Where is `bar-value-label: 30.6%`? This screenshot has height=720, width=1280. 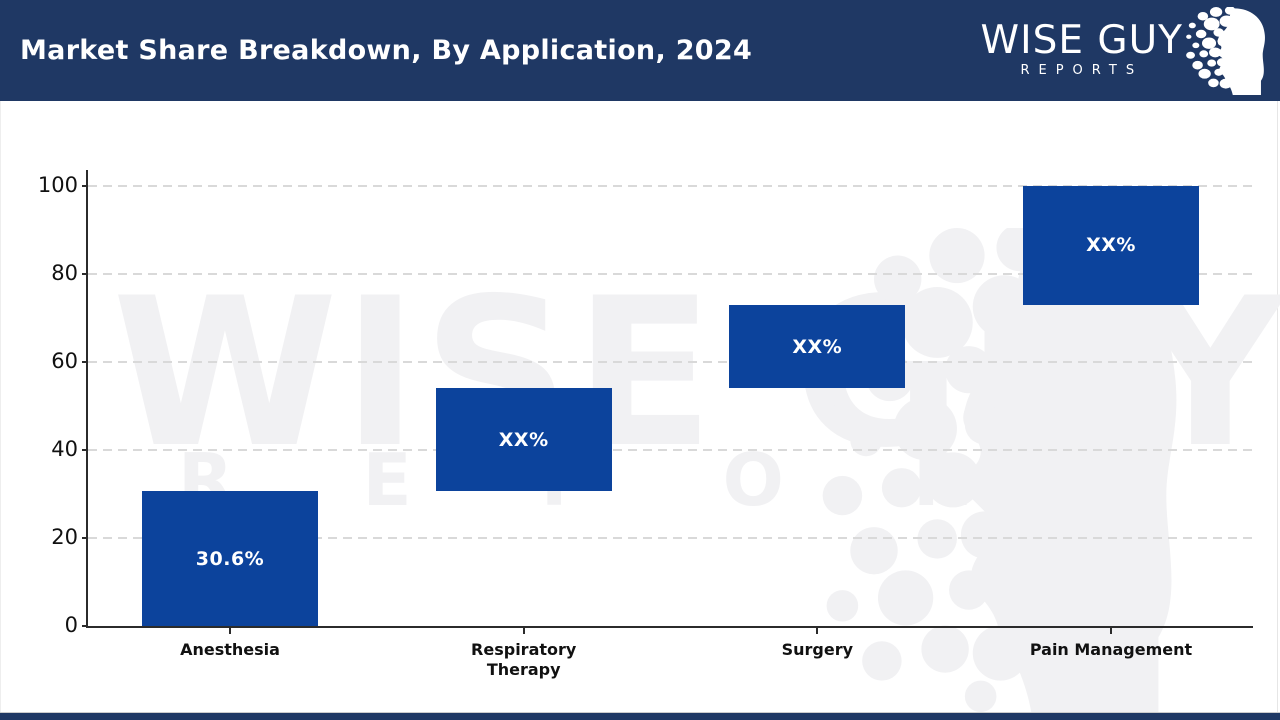
bar-value-label: 30.6% is located at coordinates (230, 558).